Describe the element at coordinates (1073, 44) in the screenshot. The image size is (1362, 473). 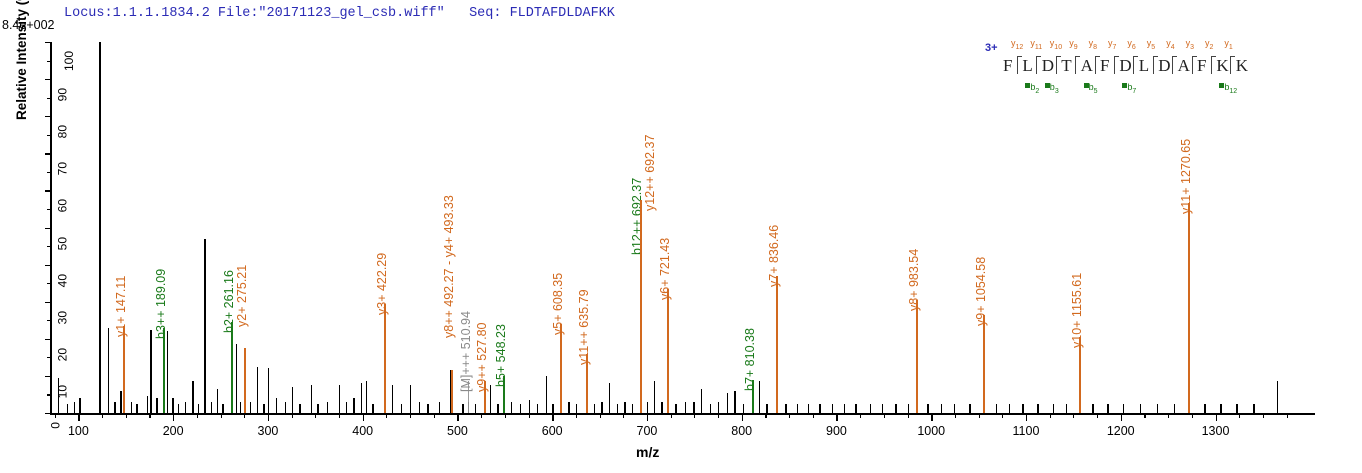
I see `y-ion-label: y9` at that location.